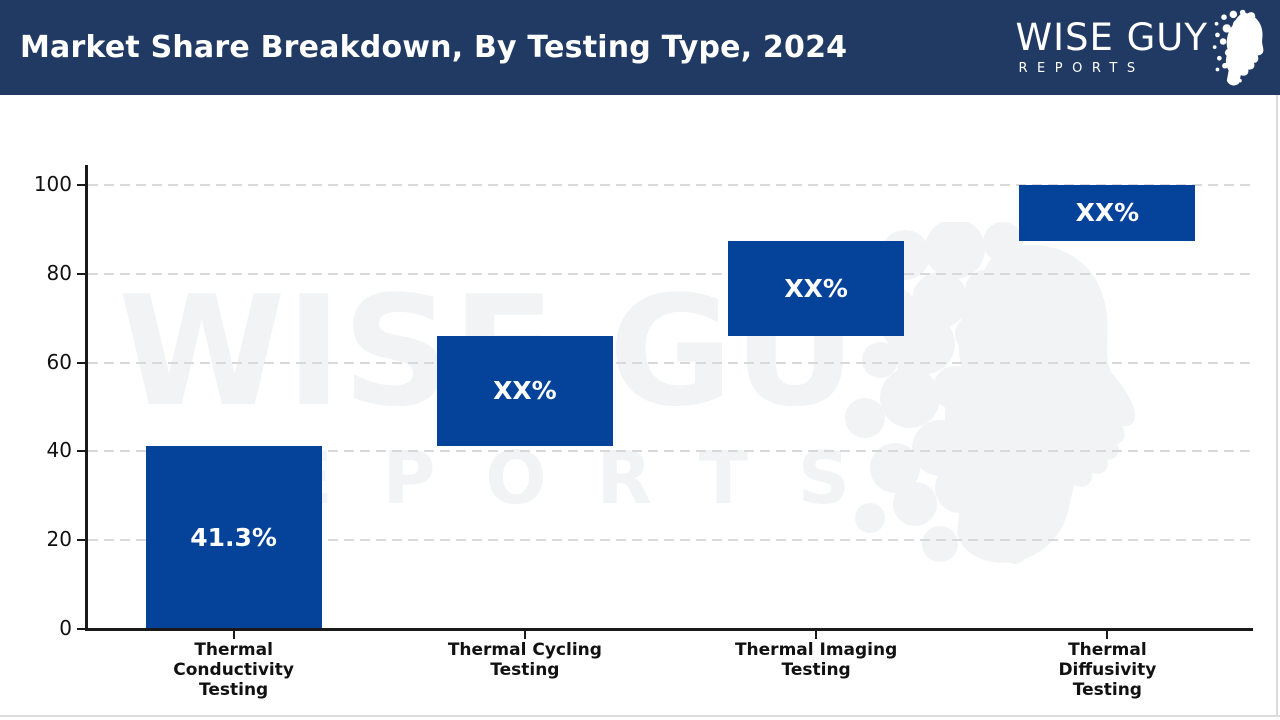 The width and height of the screenshot is (1280, 720). What do you see at coordinates (524, 650) in the screenshot?
I see `category-label-line: Thermal Cycling` at bounding box center [524, 650].